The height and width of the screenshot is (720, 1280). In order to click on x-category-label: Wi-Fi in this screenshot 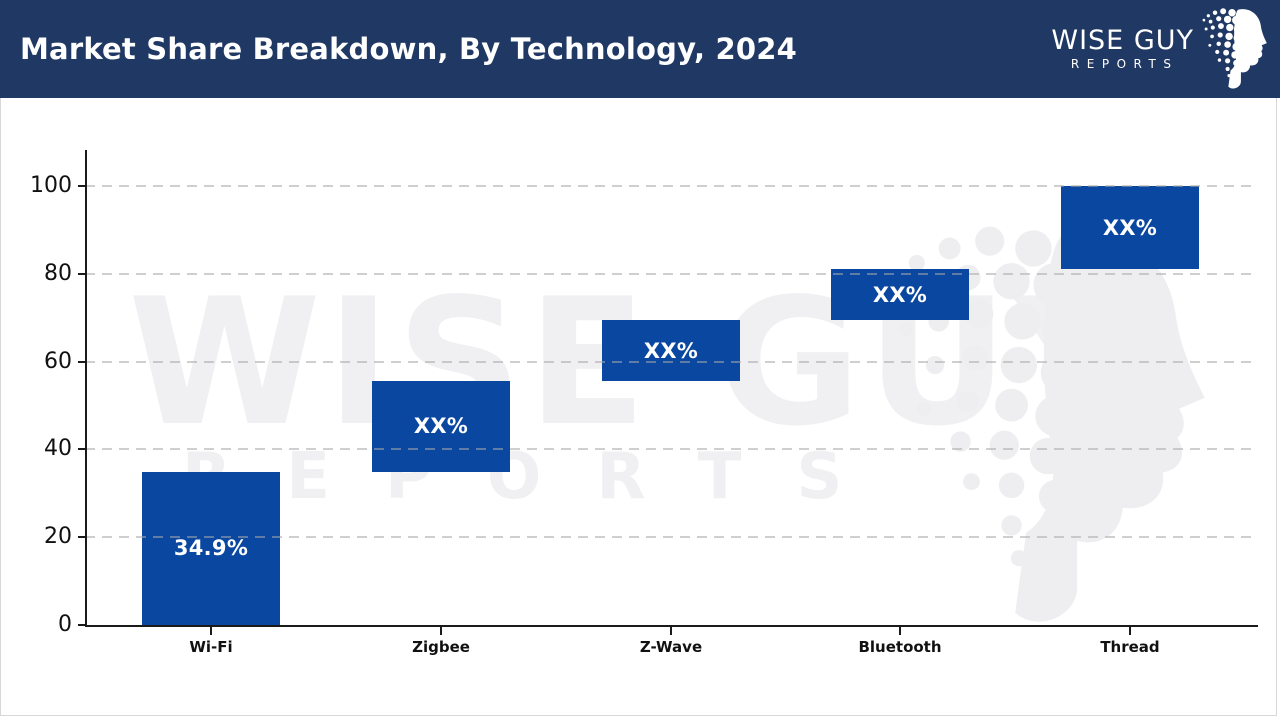, I will do `click(211, 647)`.